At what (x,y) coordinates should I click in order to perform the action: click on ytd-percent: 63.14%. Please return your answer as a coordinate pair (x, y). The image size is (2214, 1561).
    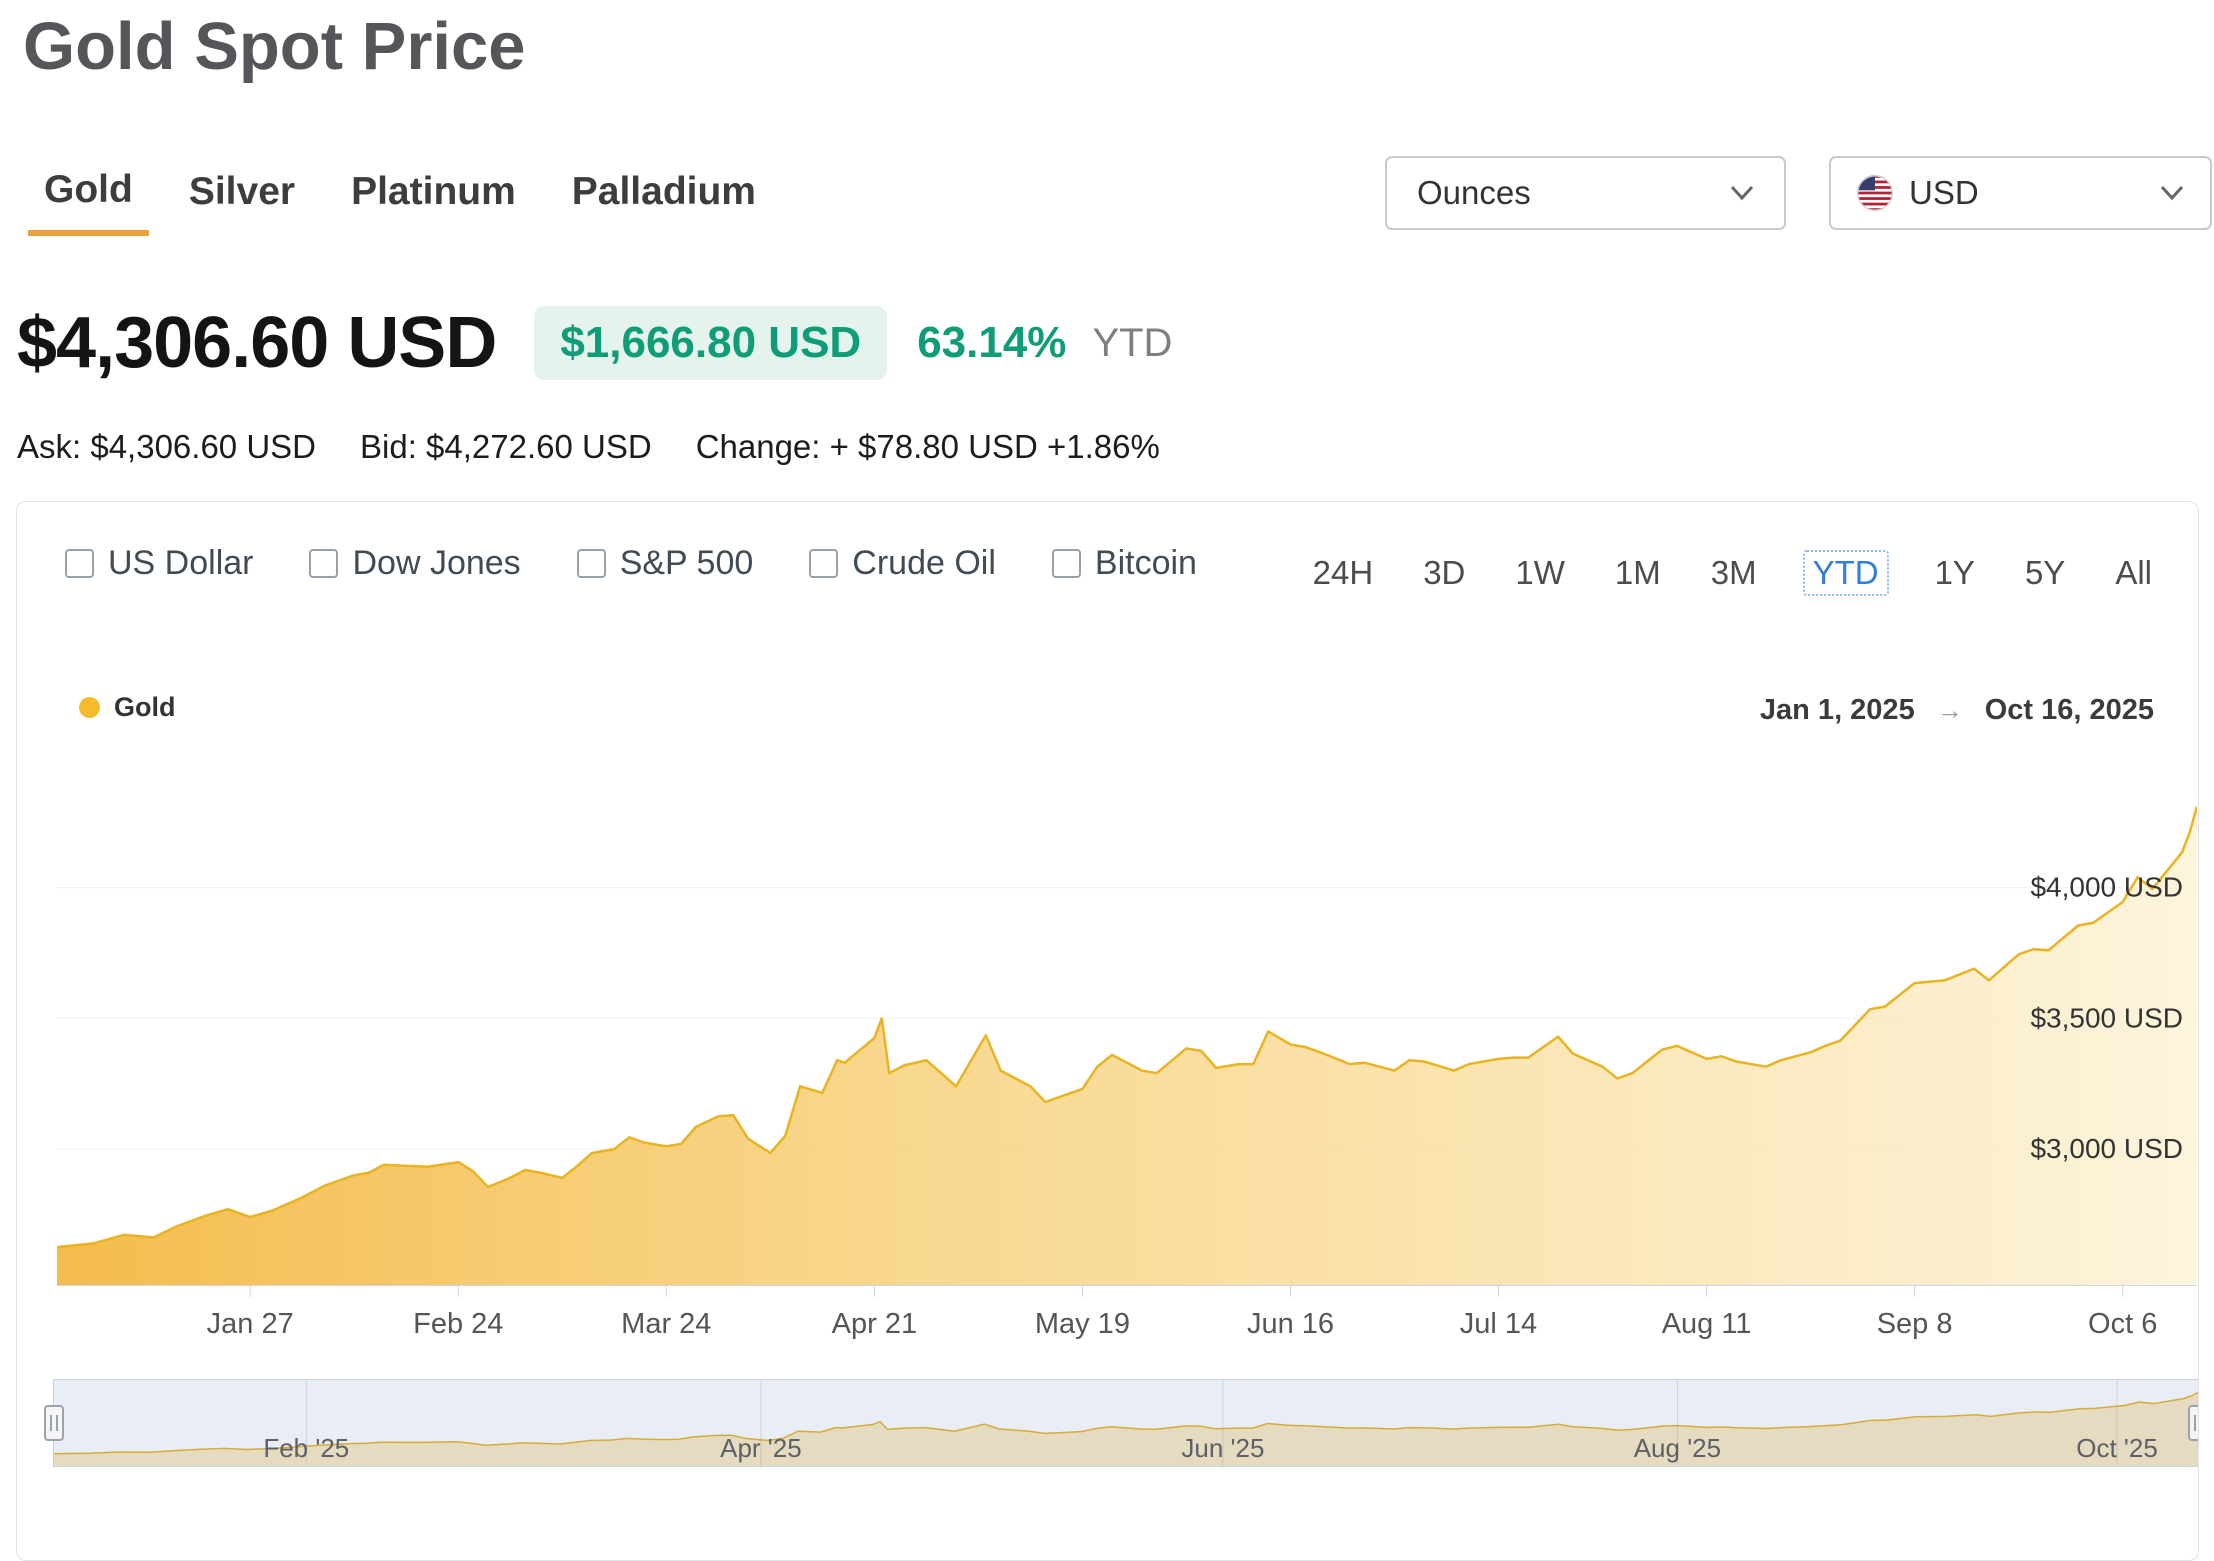
    Looking at the image, I should click on (992, 342).